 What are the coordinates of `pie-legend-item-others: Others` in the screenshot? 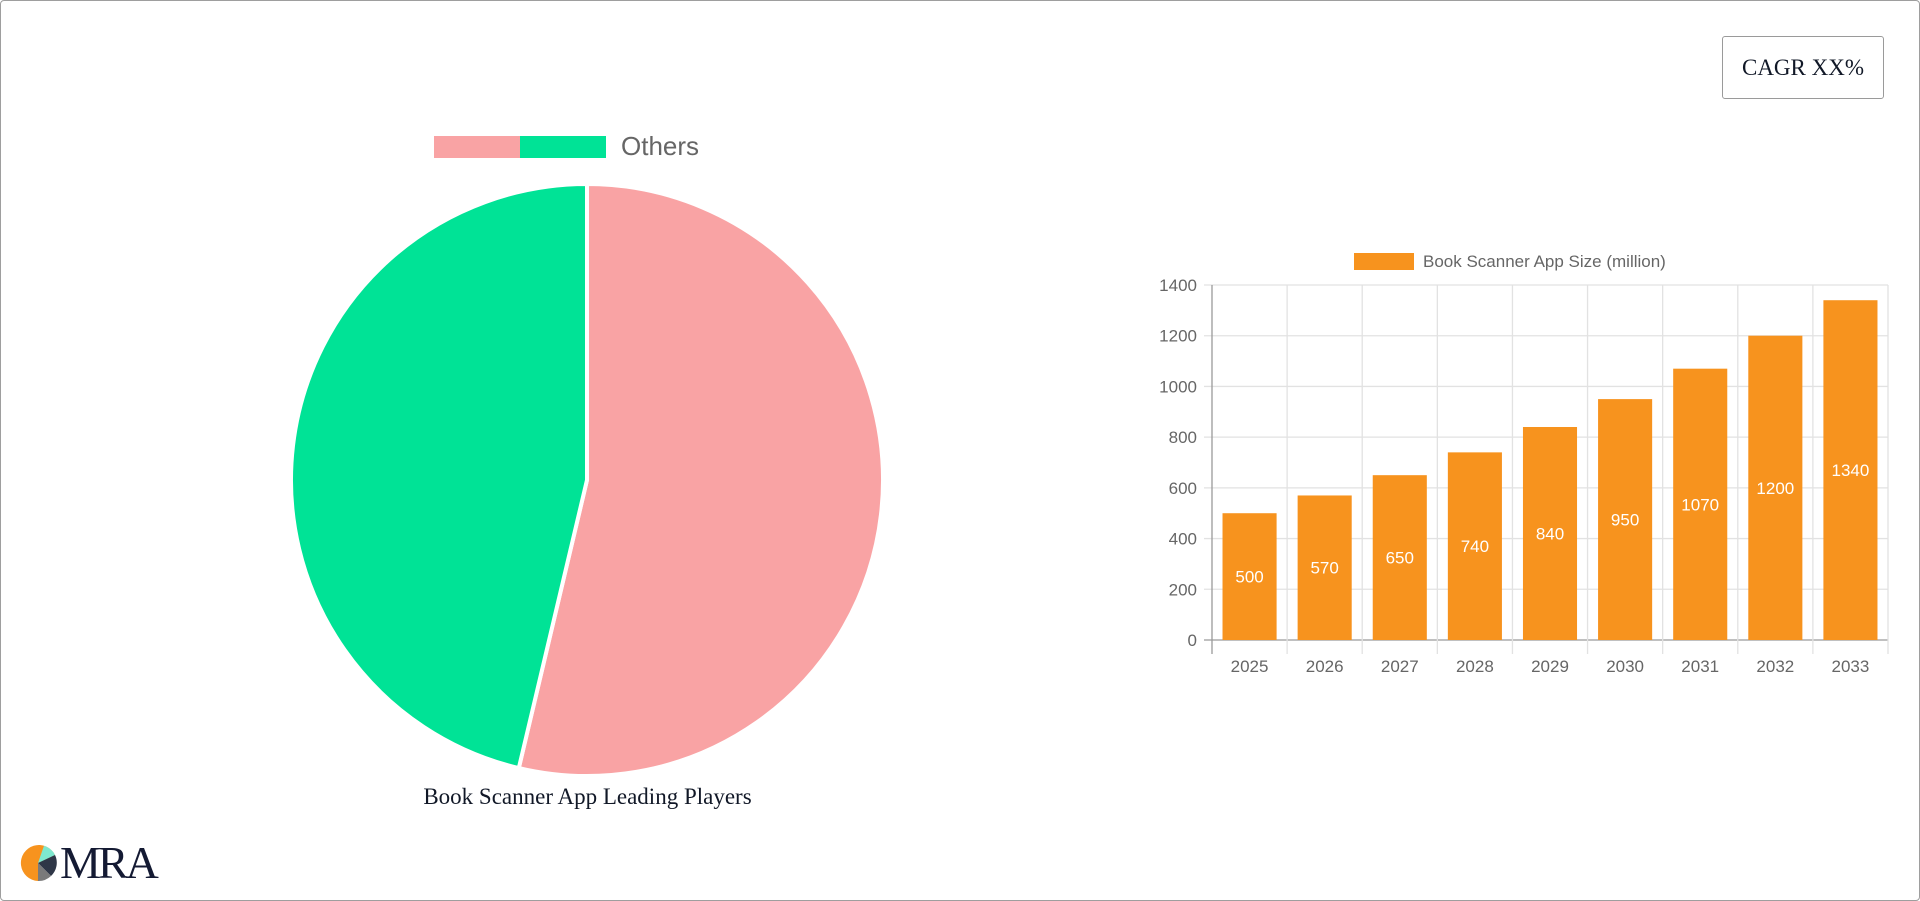 It's located at (609, 146).